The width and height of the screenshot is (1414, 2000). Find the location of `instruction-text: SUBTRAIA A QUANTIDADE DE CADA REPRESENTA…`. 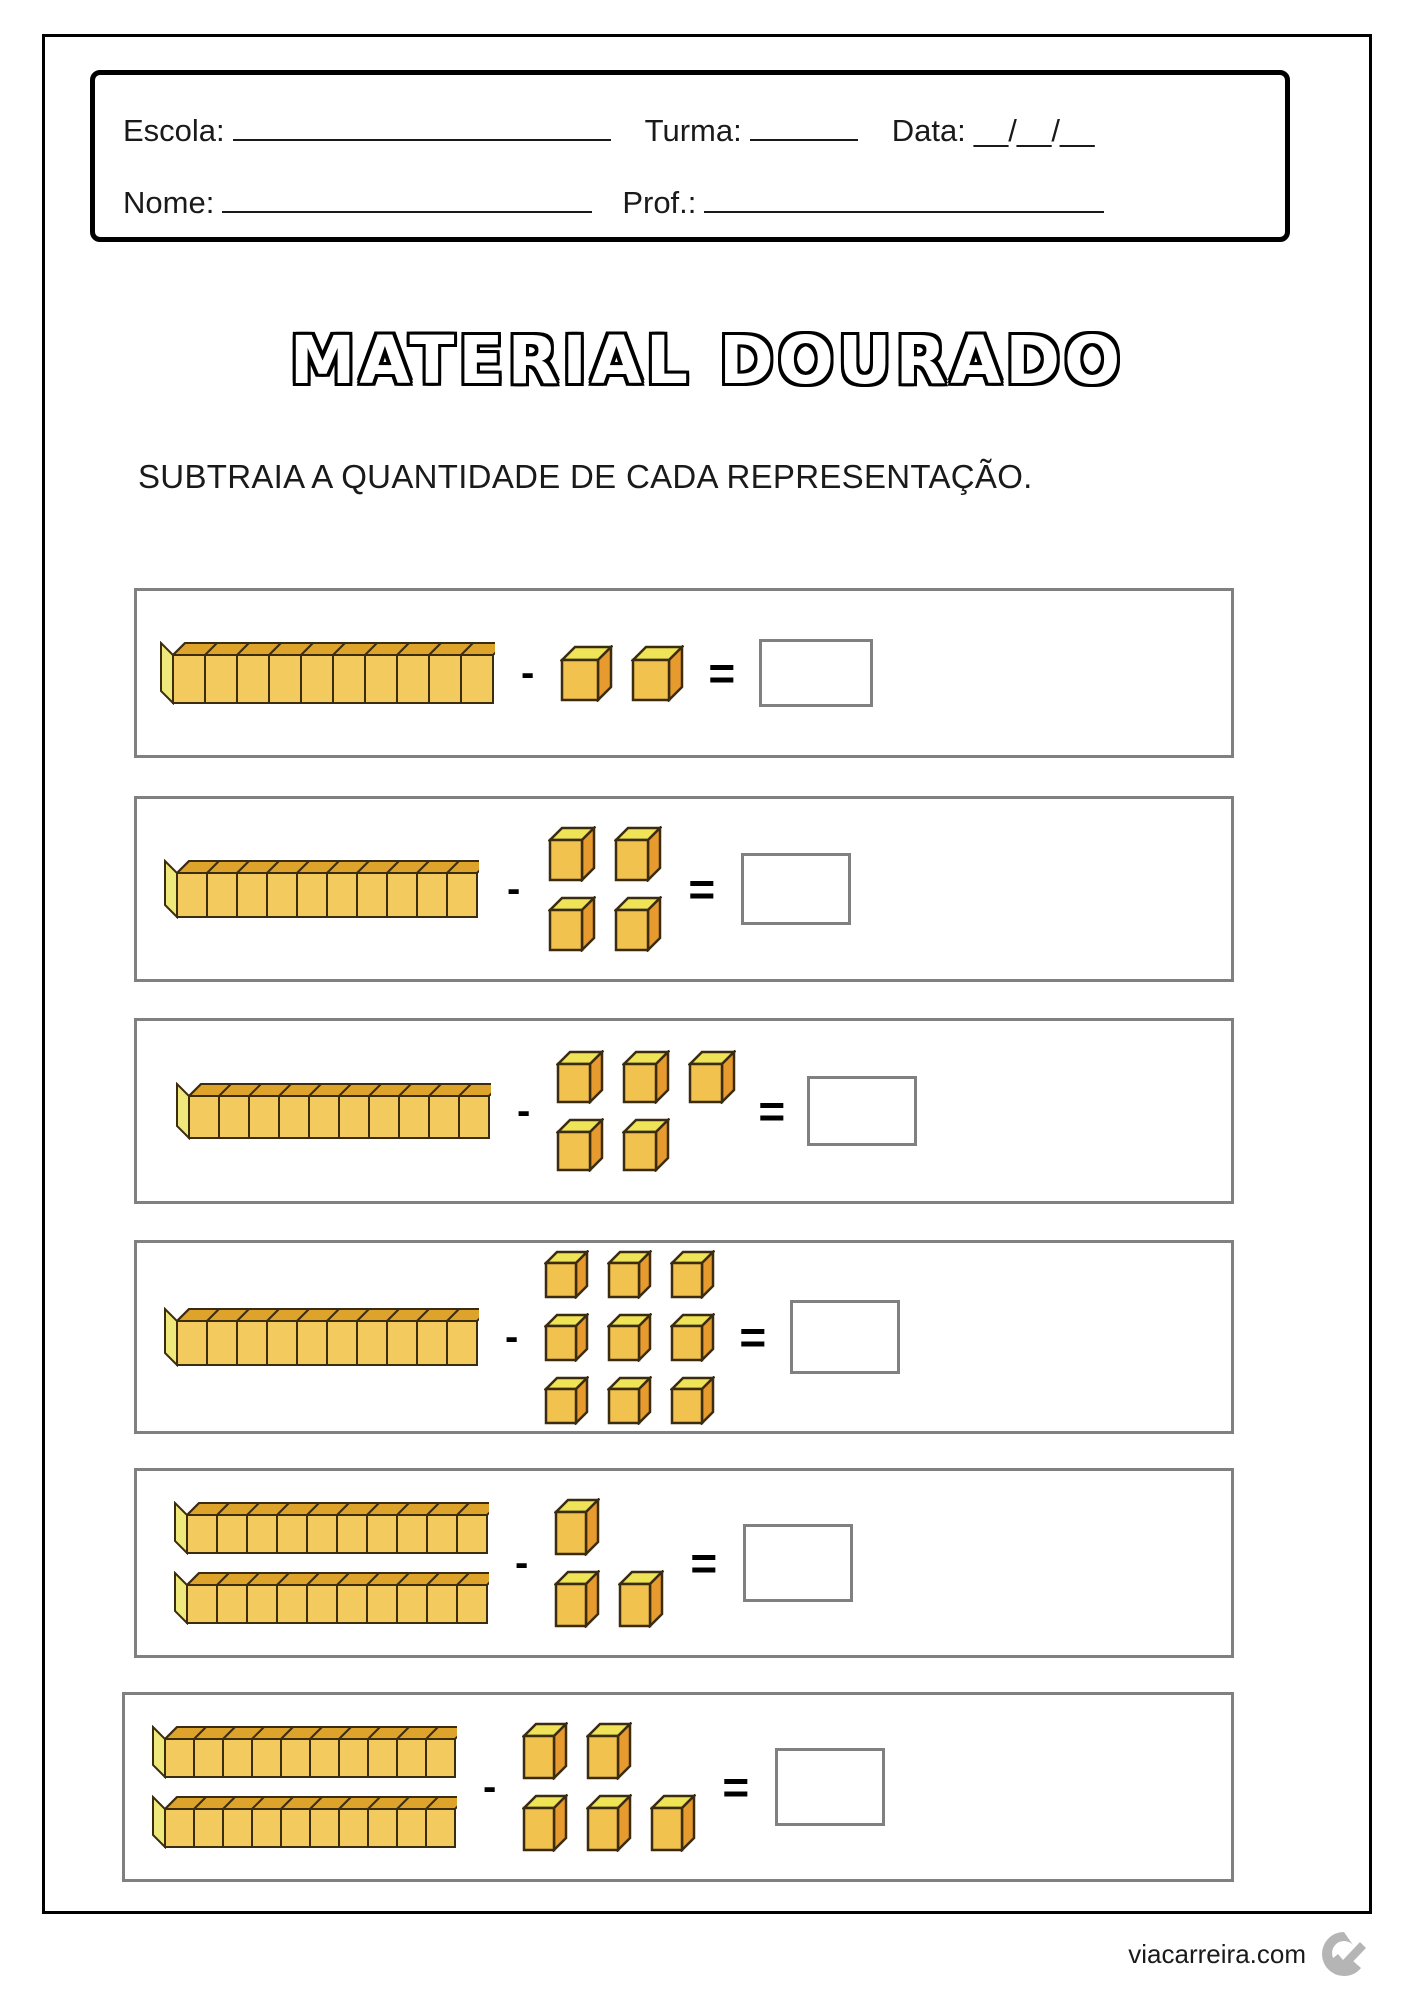

instruction-text: SUBTRAIA A QUANTIDADE DE CADA REPRESENTA… is located at coordinates (585, 476).